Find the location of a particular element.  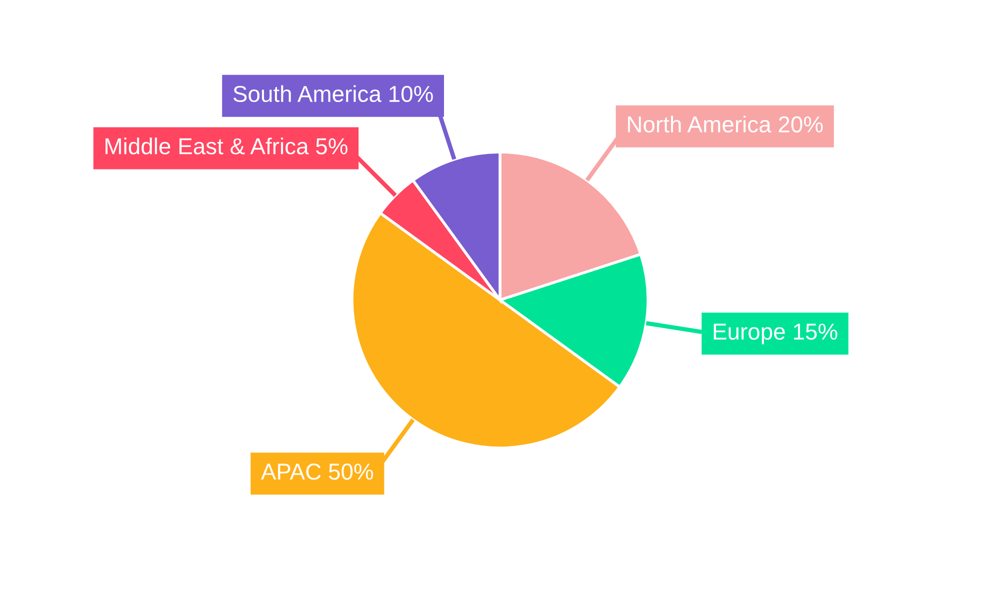

slice-label: North America 20% is located at coordinates (725, 124).